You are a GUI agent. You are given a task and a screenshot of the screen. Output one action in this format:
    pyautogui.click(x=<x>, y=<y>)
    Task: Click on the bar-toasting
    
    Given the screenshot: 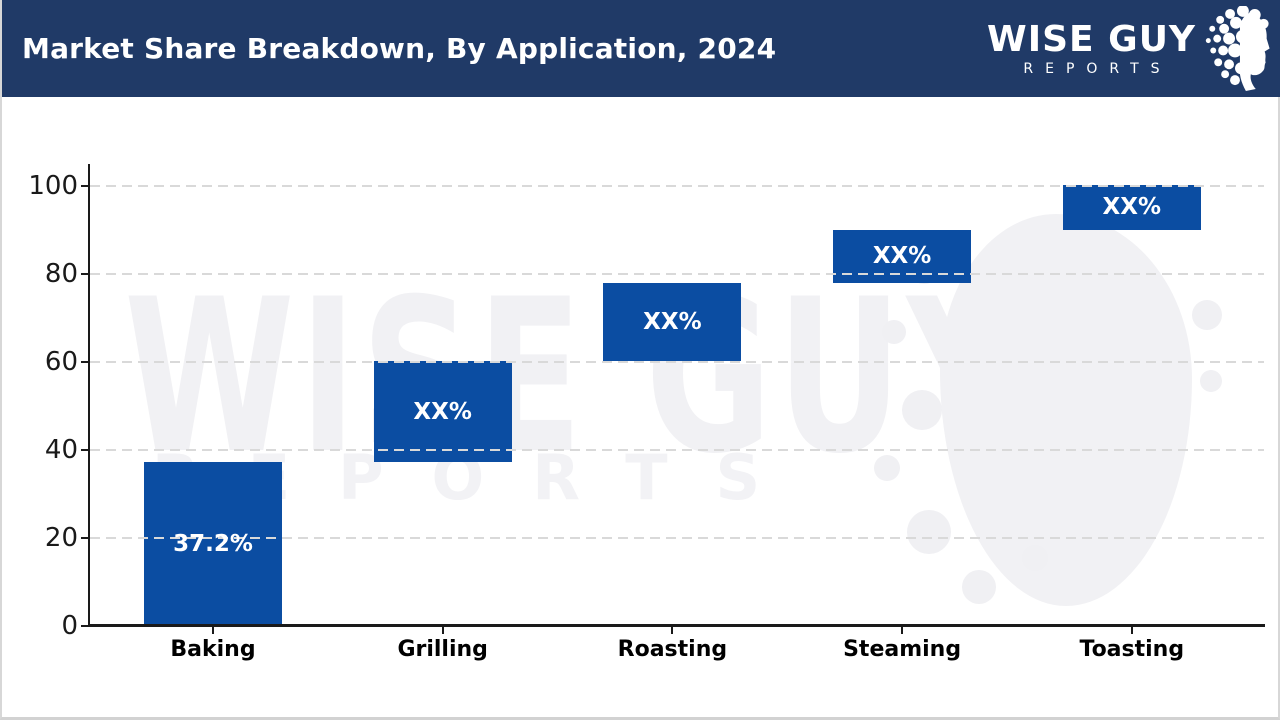 What is the action you would take?
    pyautogui.click(x=1131, y=207)
    